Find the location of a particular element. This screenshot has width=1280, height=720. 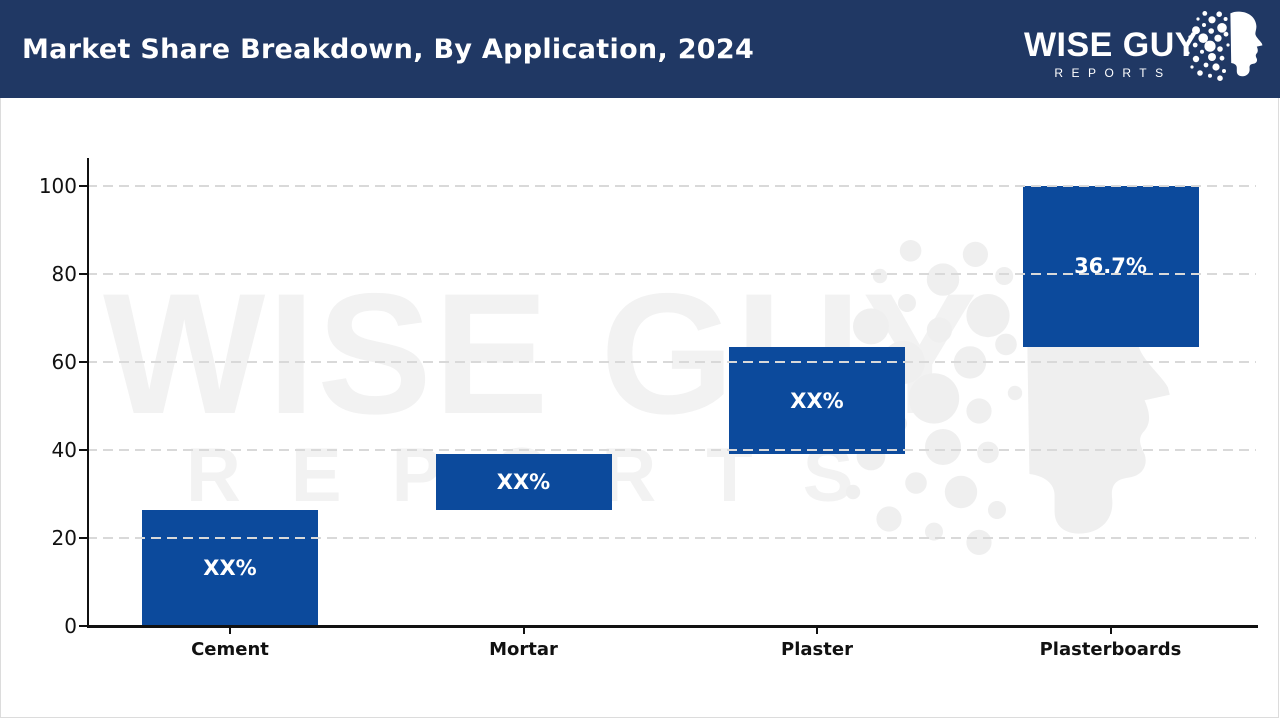

y-tick-label: 40 is located at coordinates (64, 449).